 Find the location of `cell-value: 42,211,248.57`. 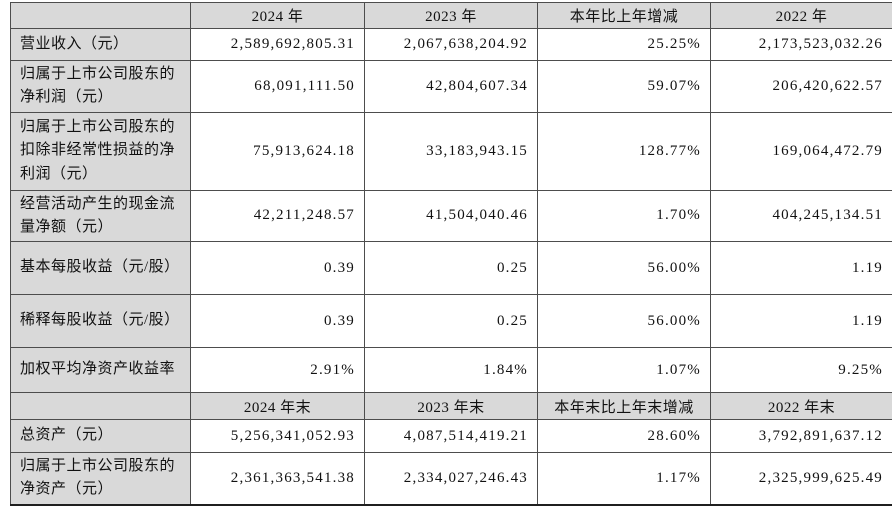

cell-value: 42,211,248.57 is located at coordinates (278, 216).